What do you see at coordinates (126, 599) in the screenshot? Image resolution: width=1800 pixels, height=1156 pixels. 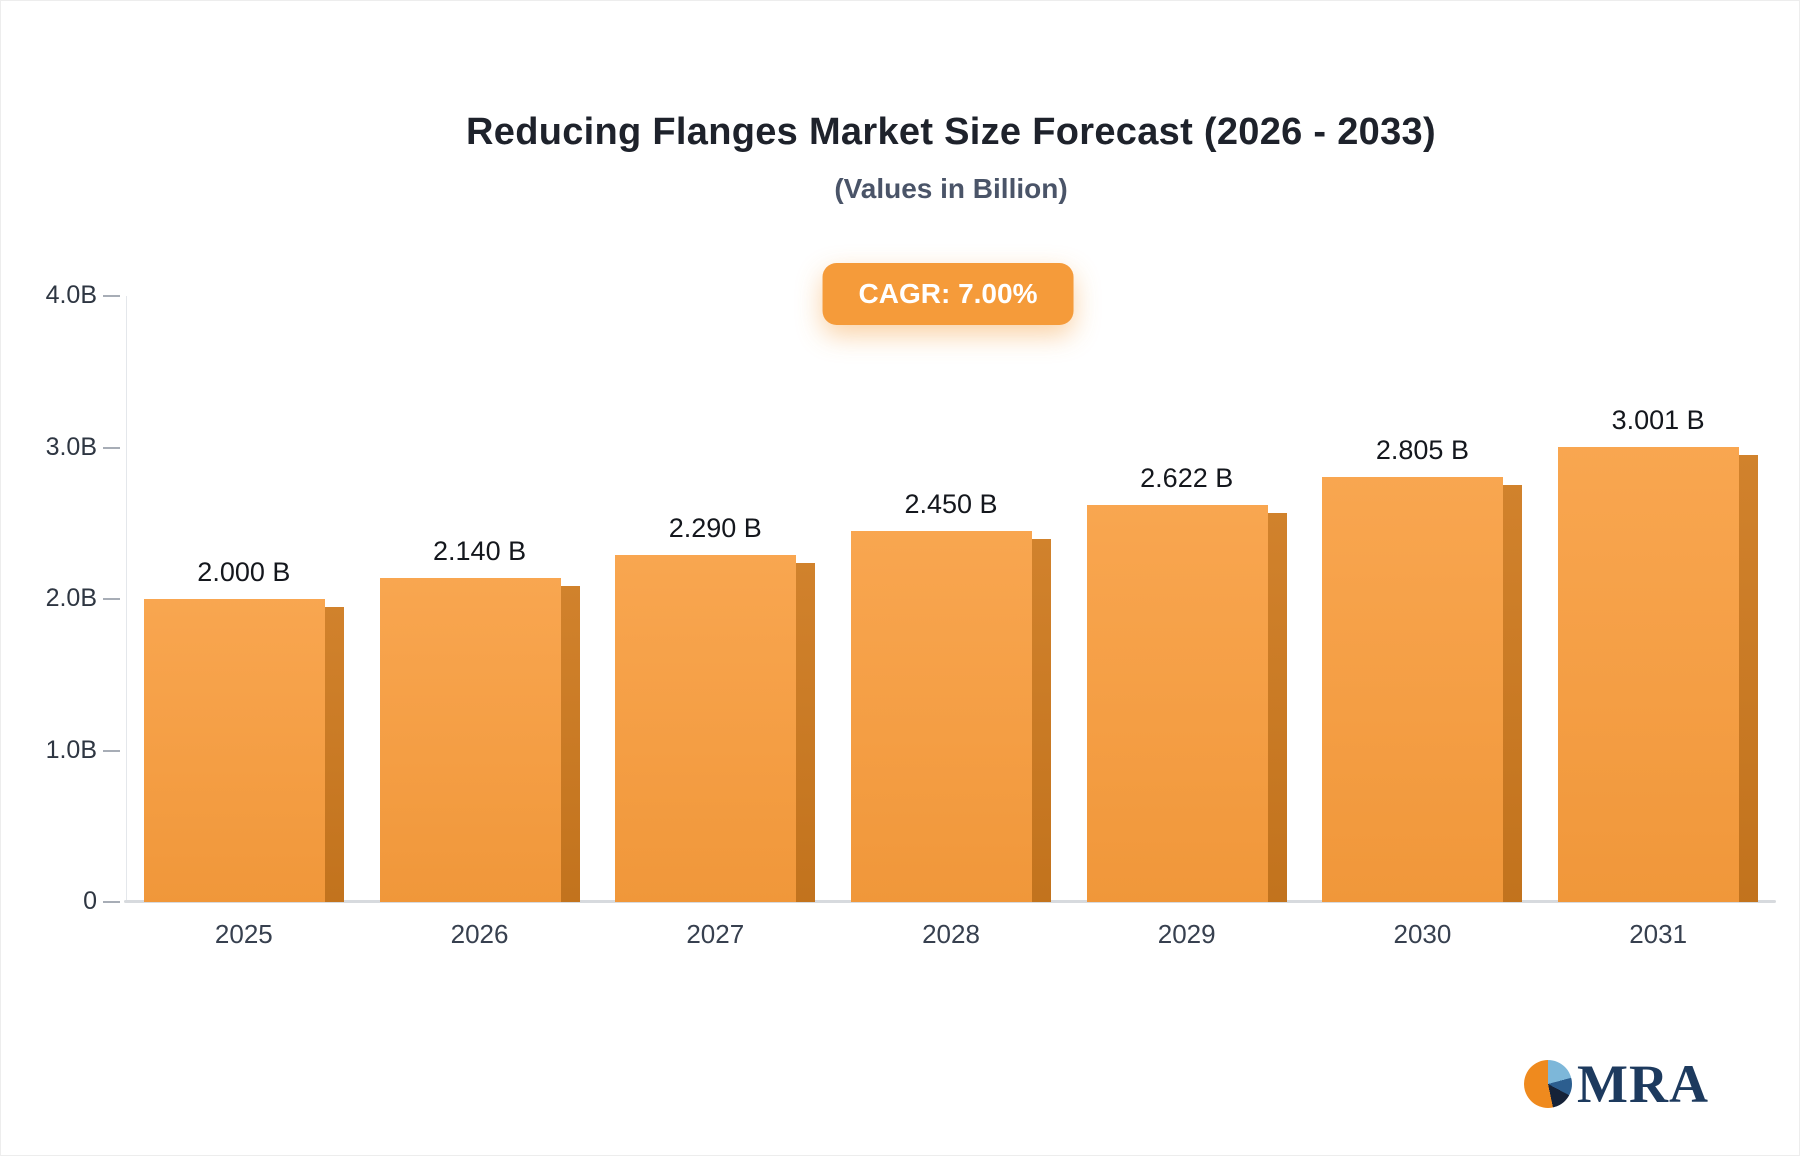 I see `y-axis-line` at bounding box center [126, 599].